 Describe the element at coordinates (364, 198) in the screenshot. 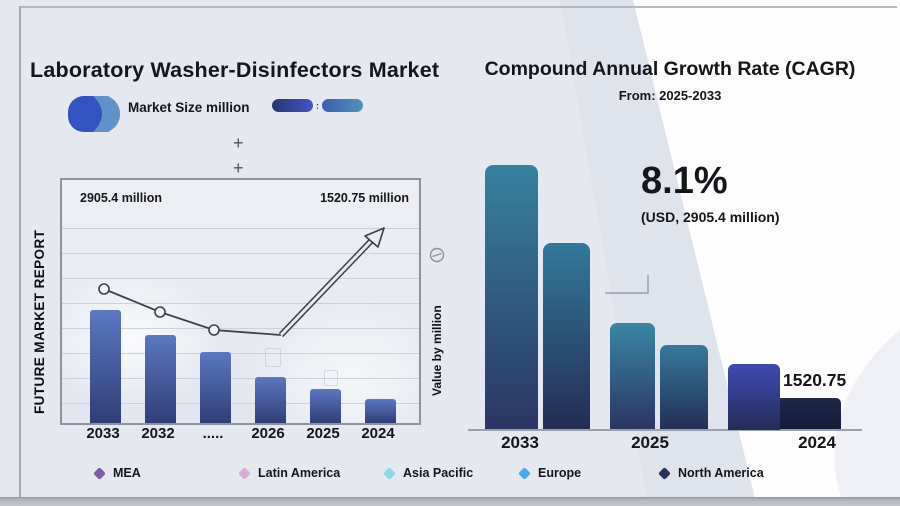

I see `end-value-label: 1520.75 million` at that location.